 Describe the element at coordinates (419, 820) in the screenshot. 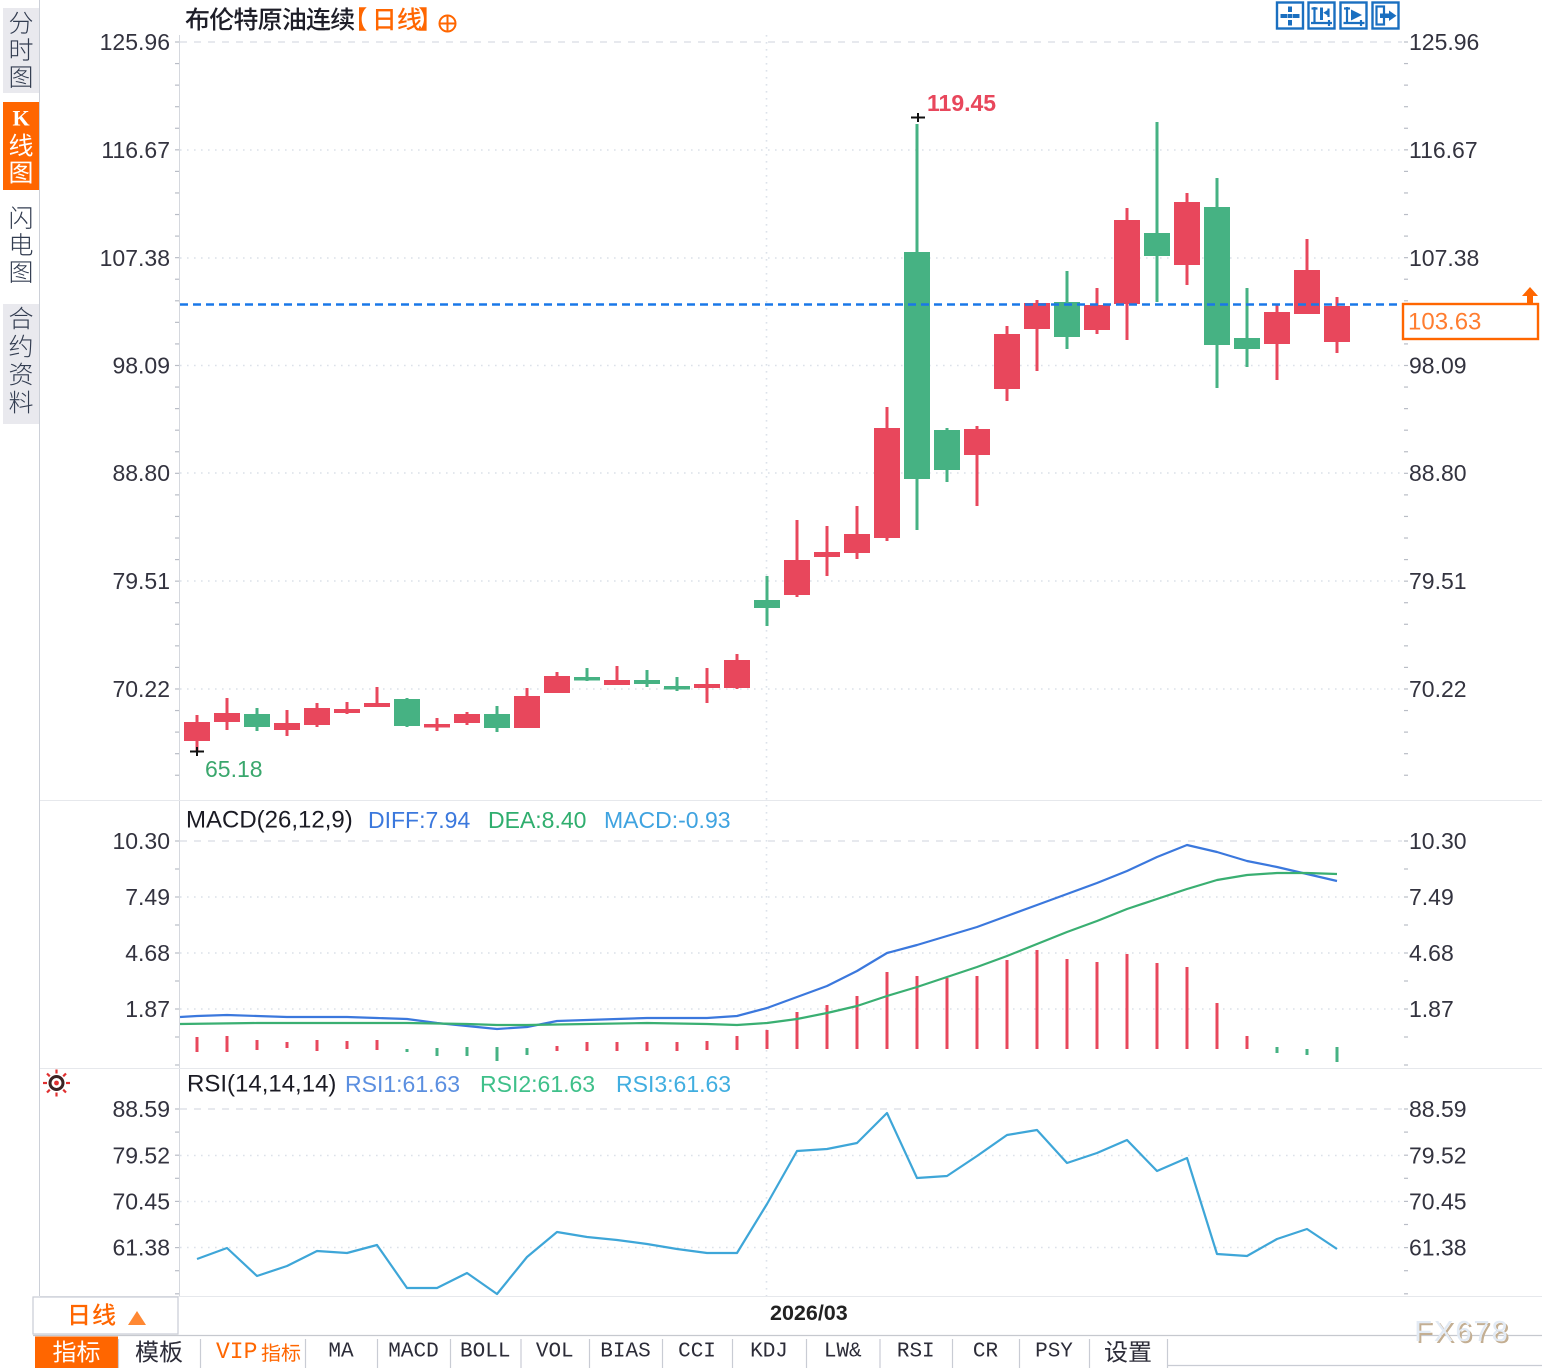

I see `svg-text: DIFF:7.94` at that location.